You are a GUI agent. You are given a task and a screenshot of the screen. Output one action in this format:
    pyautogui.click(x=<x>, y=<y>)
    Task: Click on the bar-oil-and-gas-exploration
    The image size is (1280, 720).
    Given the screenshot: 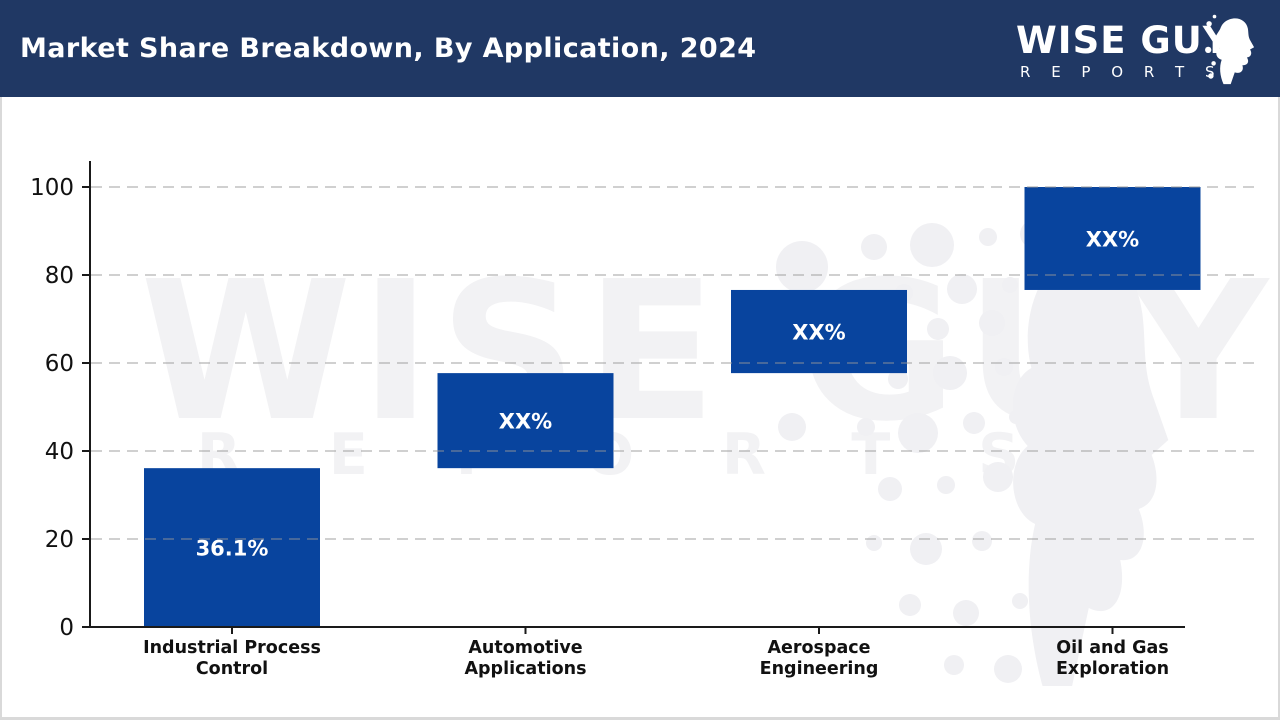 What is the action you would take?
    pyautogui.click(x=1112, y=238)
    